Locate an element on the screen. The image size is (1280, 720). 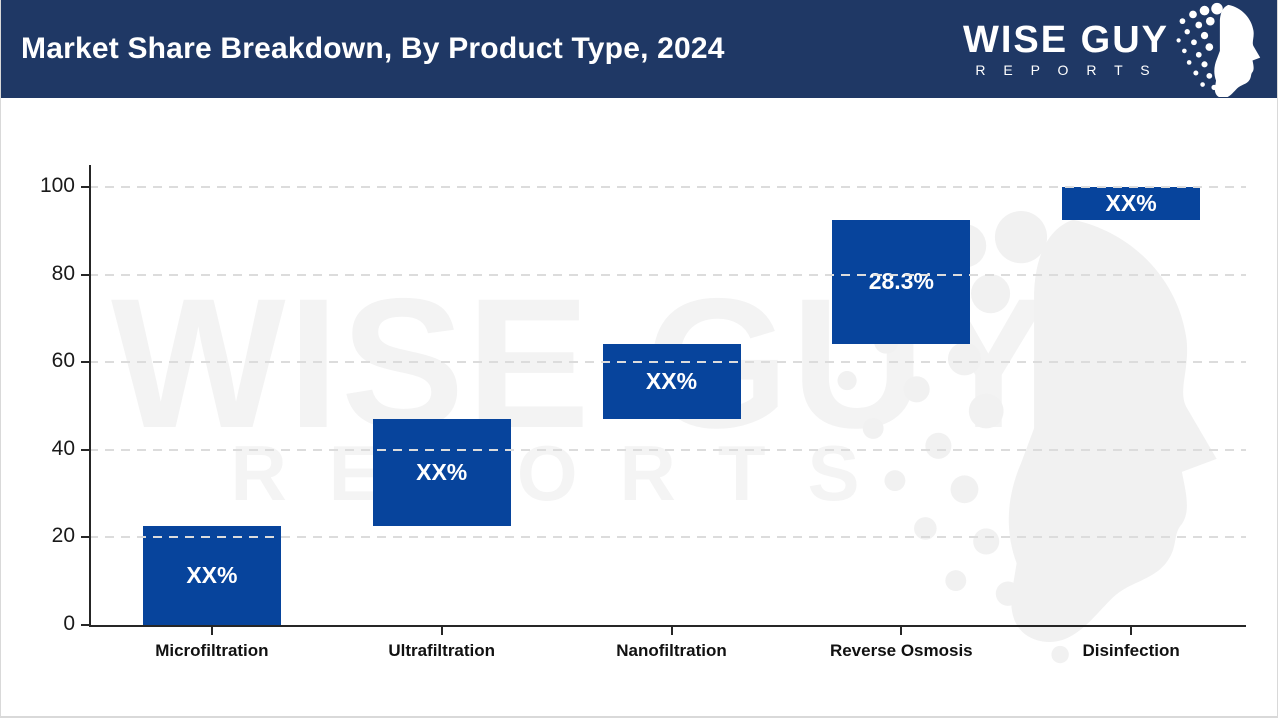
y-tick-label: 20 is located at coordinates (63, 536).